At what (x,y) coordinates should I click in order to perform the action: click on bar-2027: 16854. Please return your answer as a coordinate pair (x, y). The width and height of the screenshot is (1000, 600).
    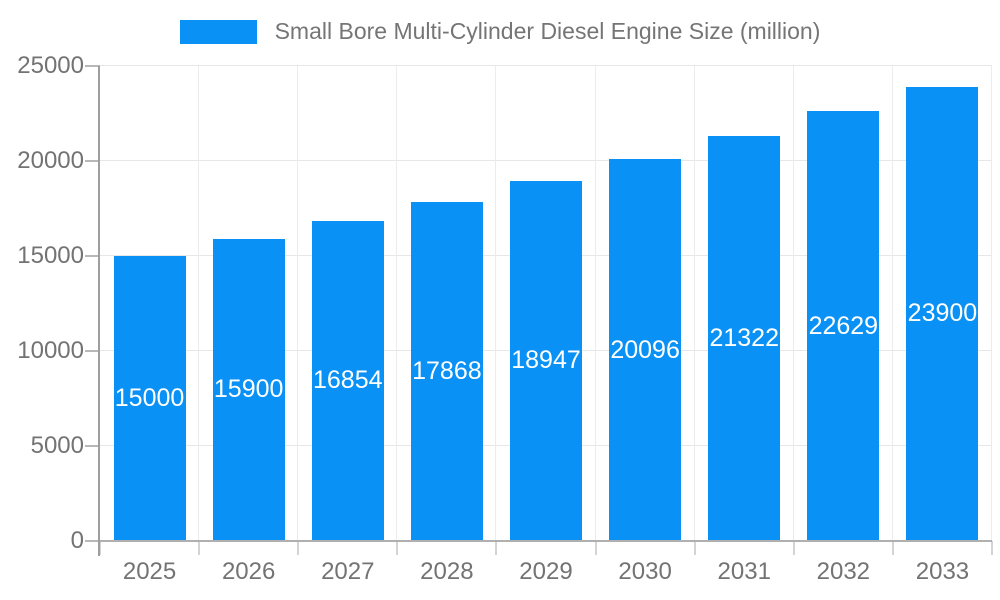
    Looking at the image, I should click on (347, 380).